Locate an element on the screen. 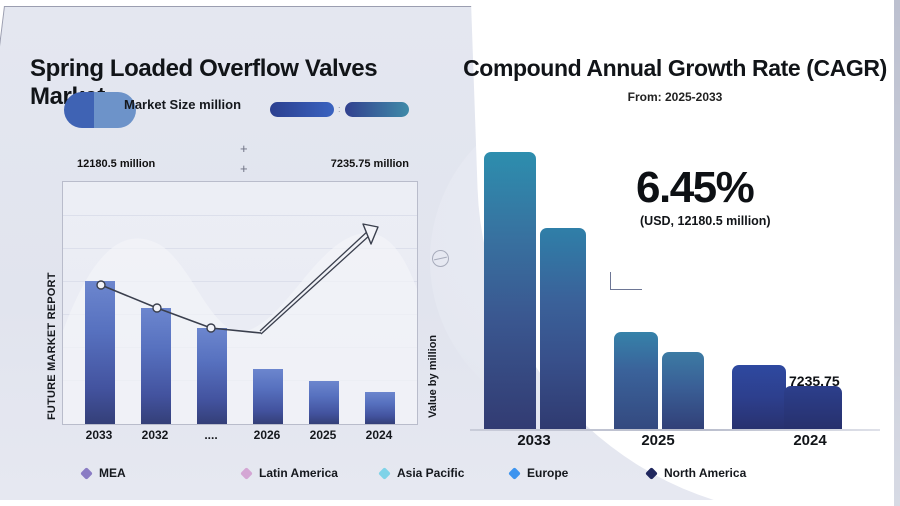 The width and height of the screenshot is (900, 506). legend-item-europe: Europe is located at coordinates (538, 473).